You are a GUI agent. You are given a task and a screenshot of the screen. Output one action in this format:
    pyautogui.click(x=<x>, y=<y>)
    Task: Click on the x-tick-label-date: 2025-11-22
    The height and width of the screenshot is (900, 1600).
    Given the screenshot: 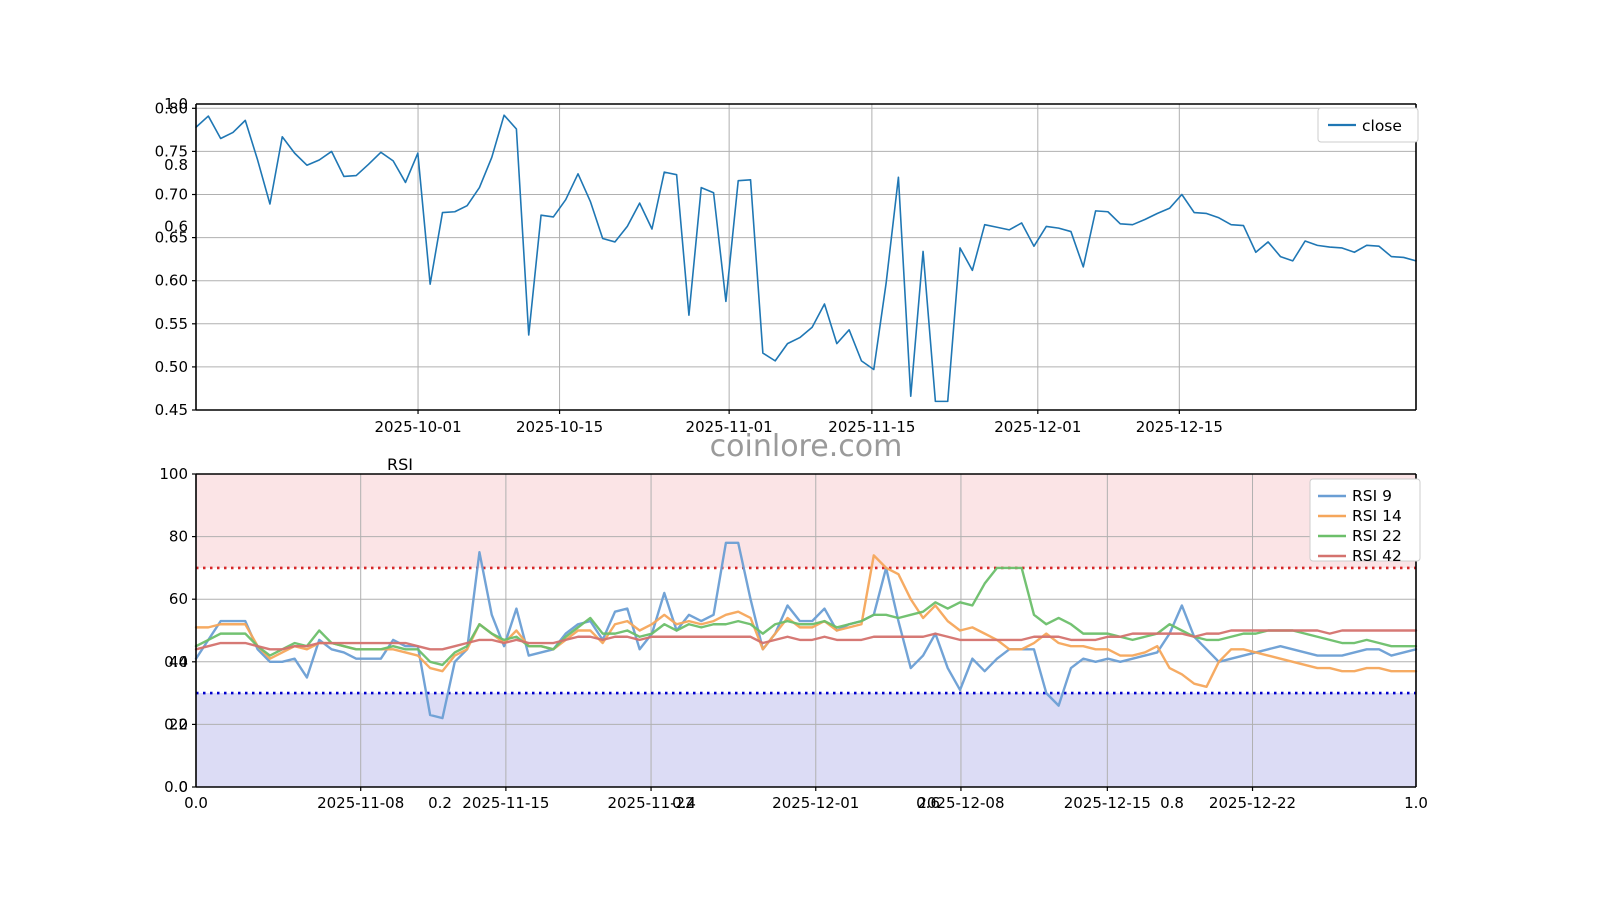 What is the action you would take?
    pyautogui.click(x=650, y=803)
    